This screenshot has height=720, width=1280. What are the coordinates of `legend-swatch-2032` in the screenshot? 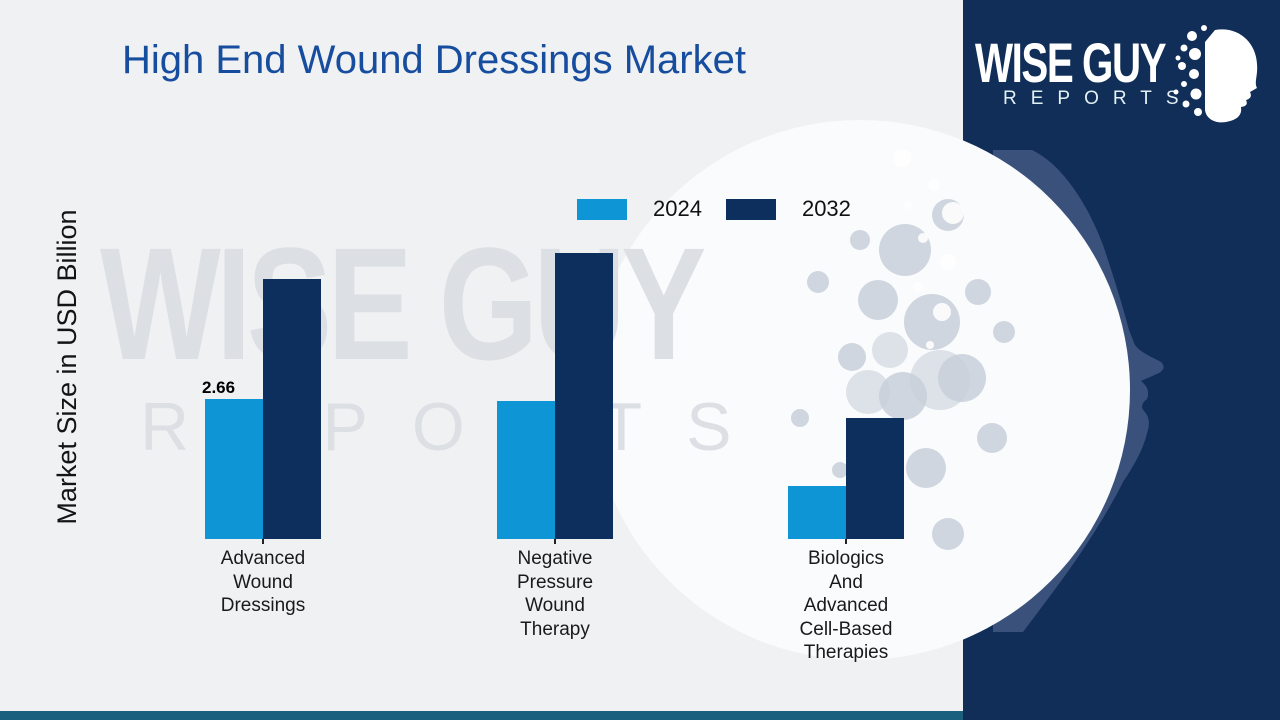 It's located at (750, 209).